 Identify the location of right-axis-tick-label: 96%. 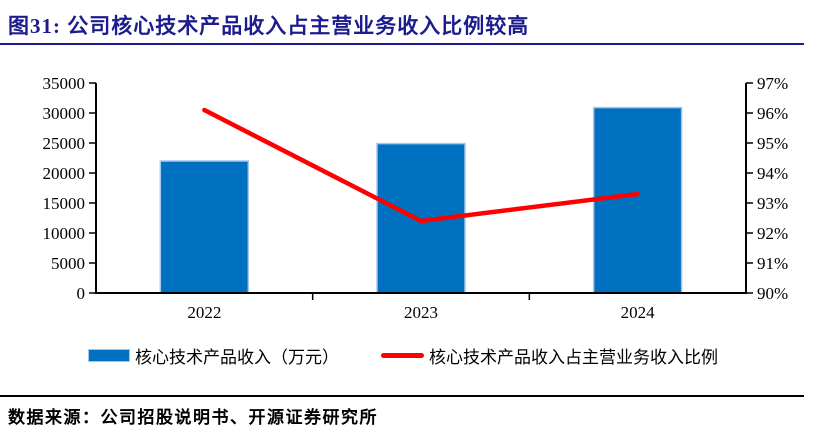
(772, 113).